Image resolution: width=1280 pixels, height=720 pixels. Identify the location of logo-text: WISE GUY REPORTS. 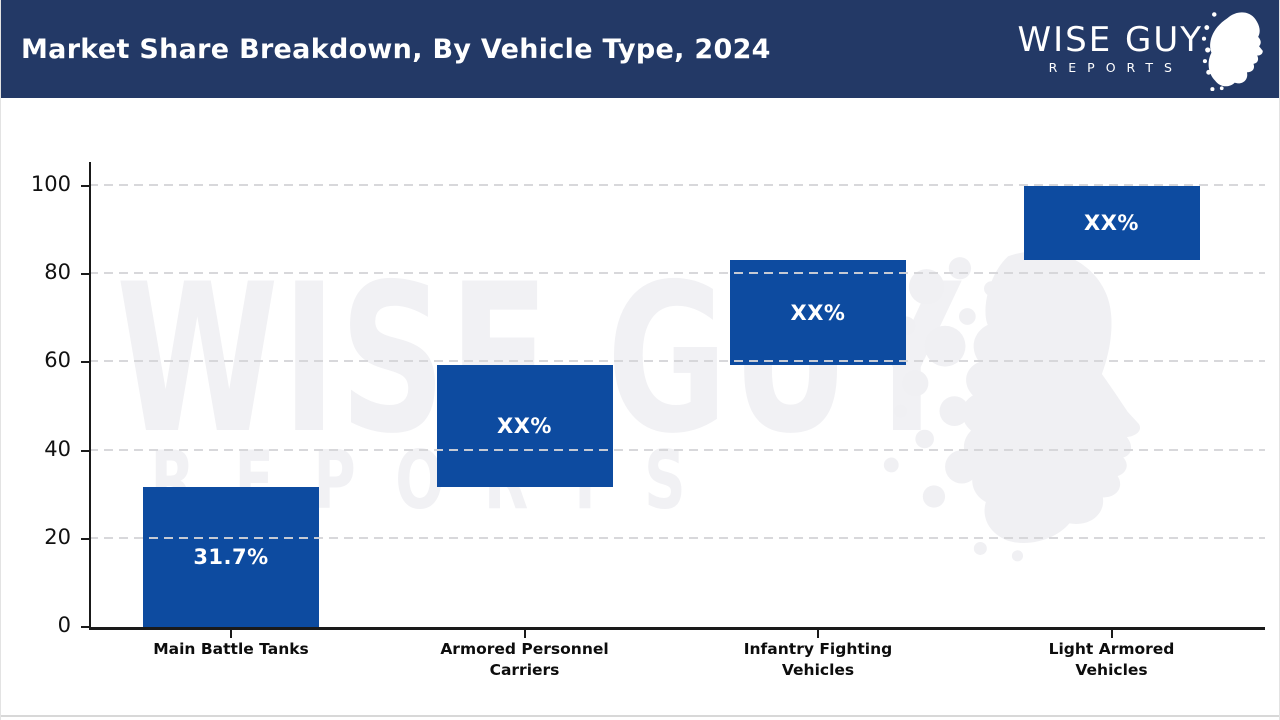
(1110, 47).